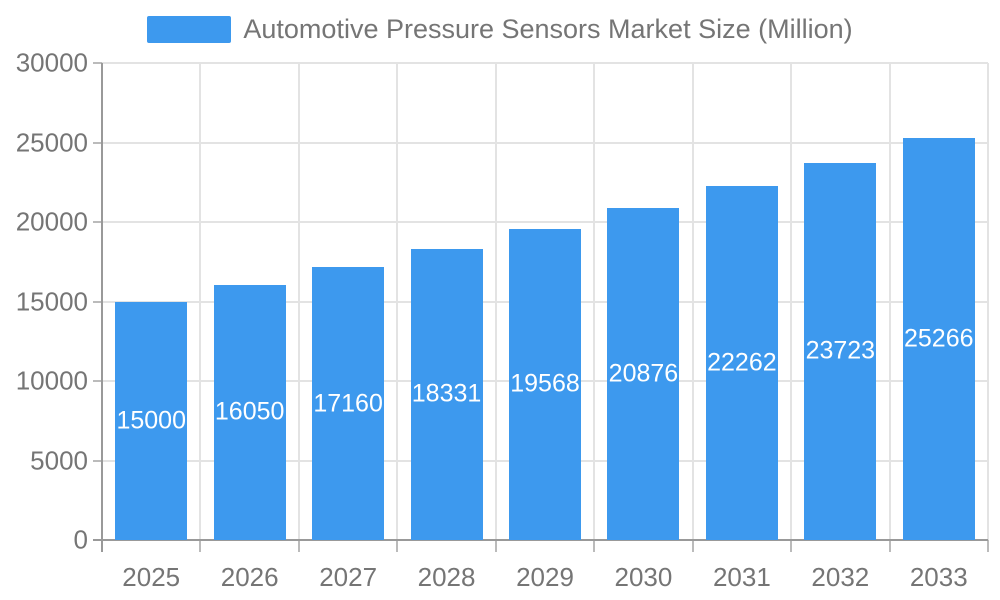 This screenshot has height=600, width=1000. I want to click on y-axis-tick-label: 30000, so click(51, 62).